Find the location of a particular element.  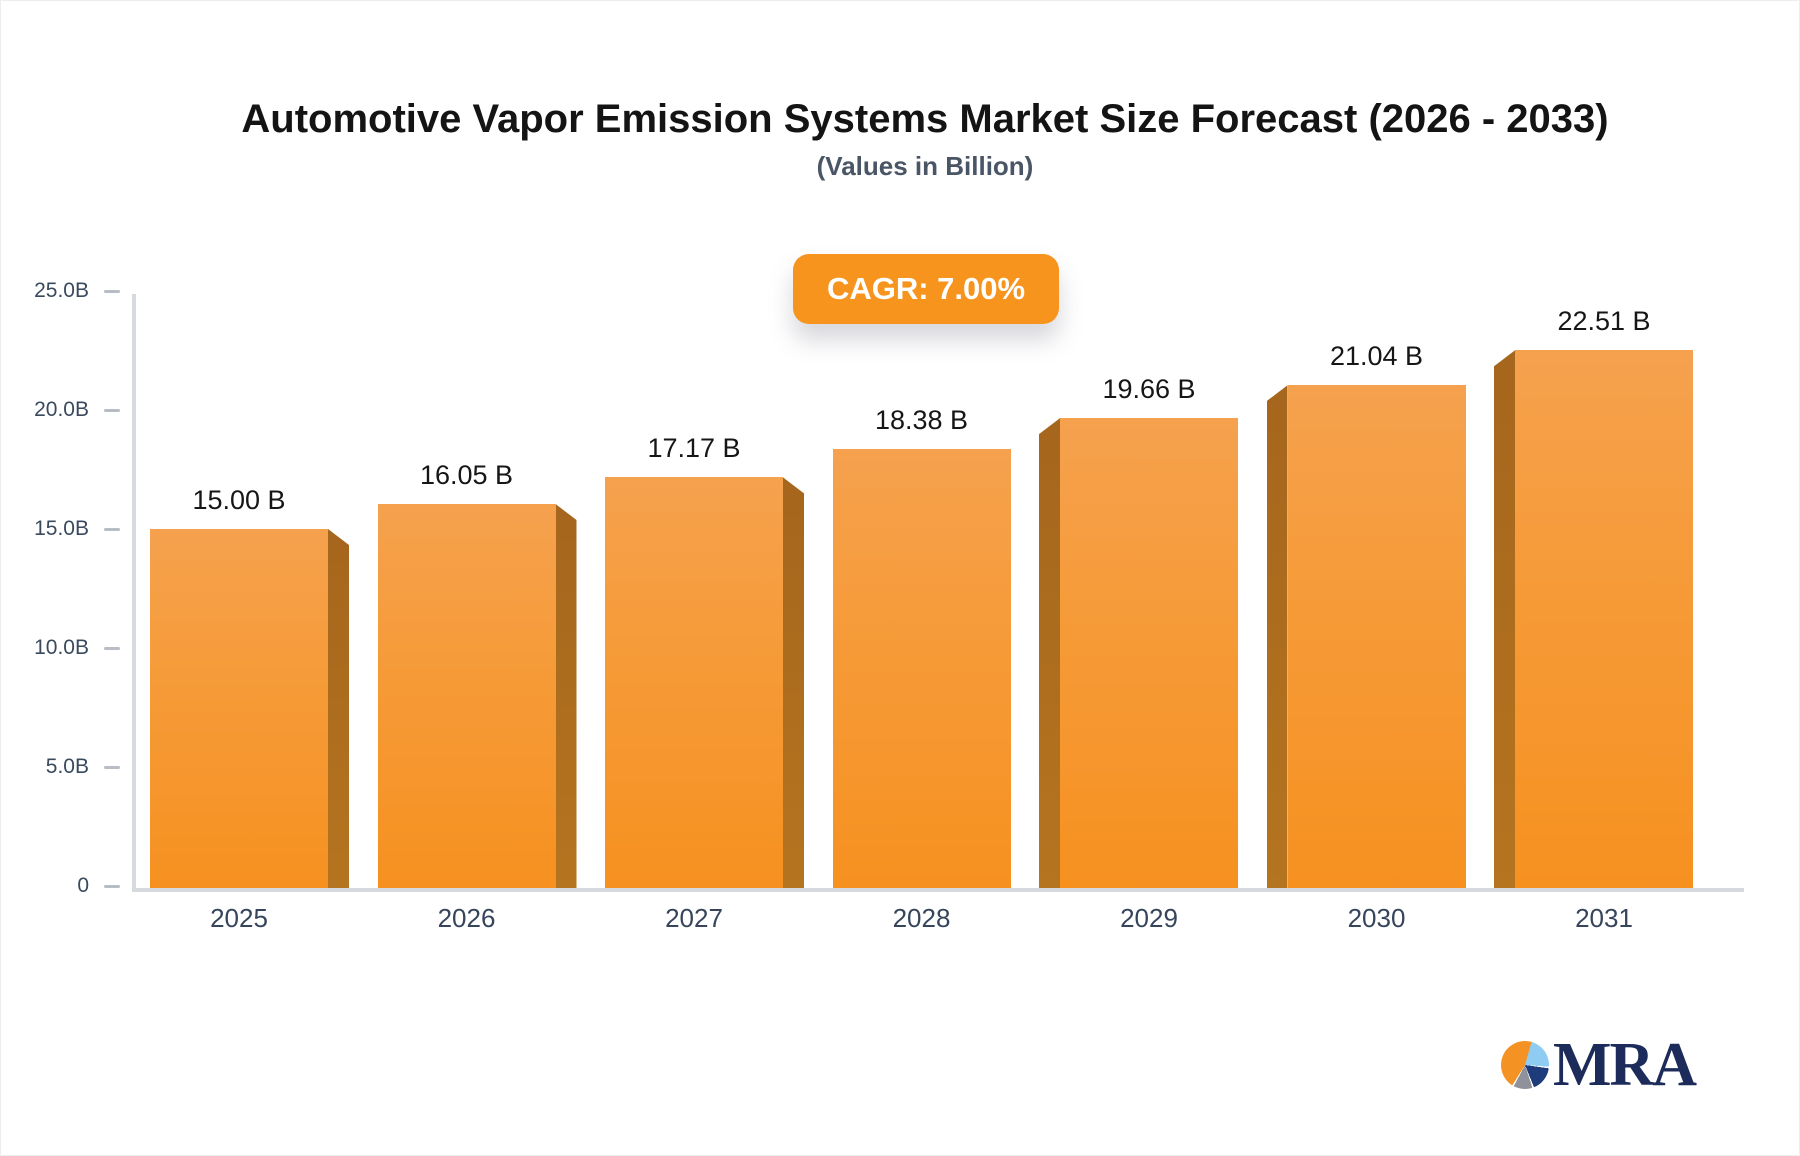

bar-2025 is located at coordinates (239, 708).